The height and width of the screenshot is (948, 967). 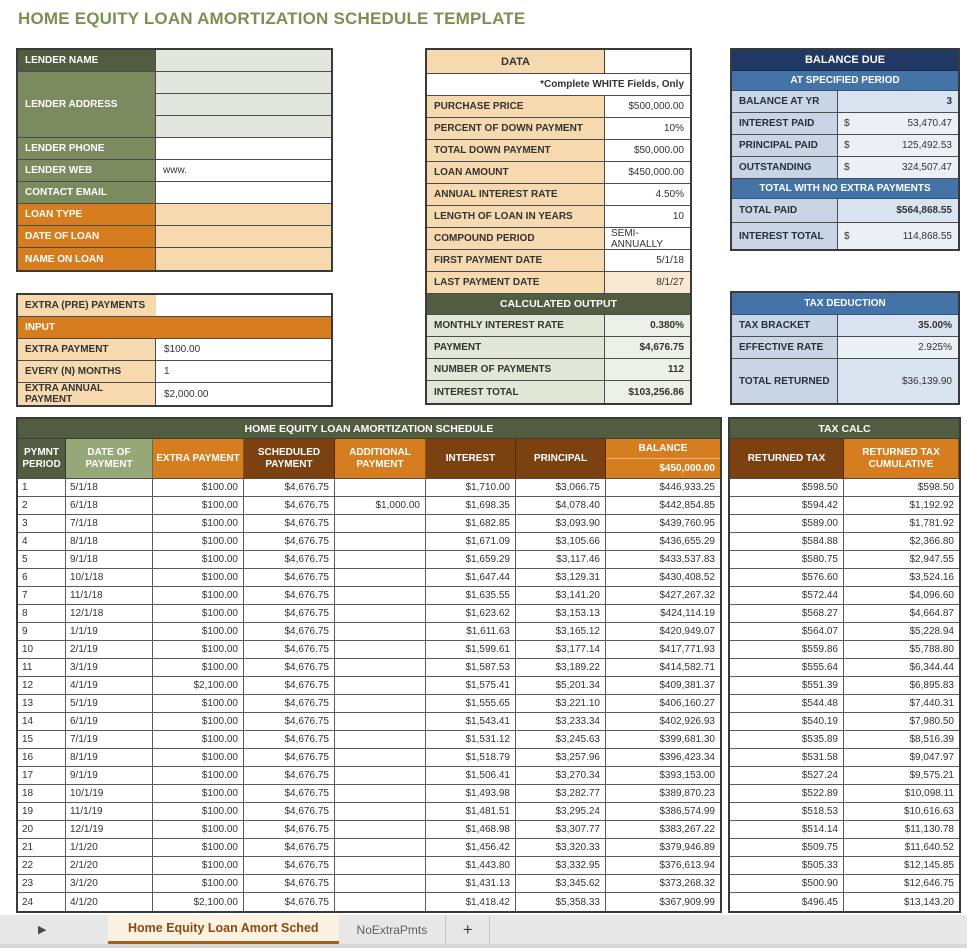 I want to click on cell-returned-tax: $598.50, so click(x=787, y=488).